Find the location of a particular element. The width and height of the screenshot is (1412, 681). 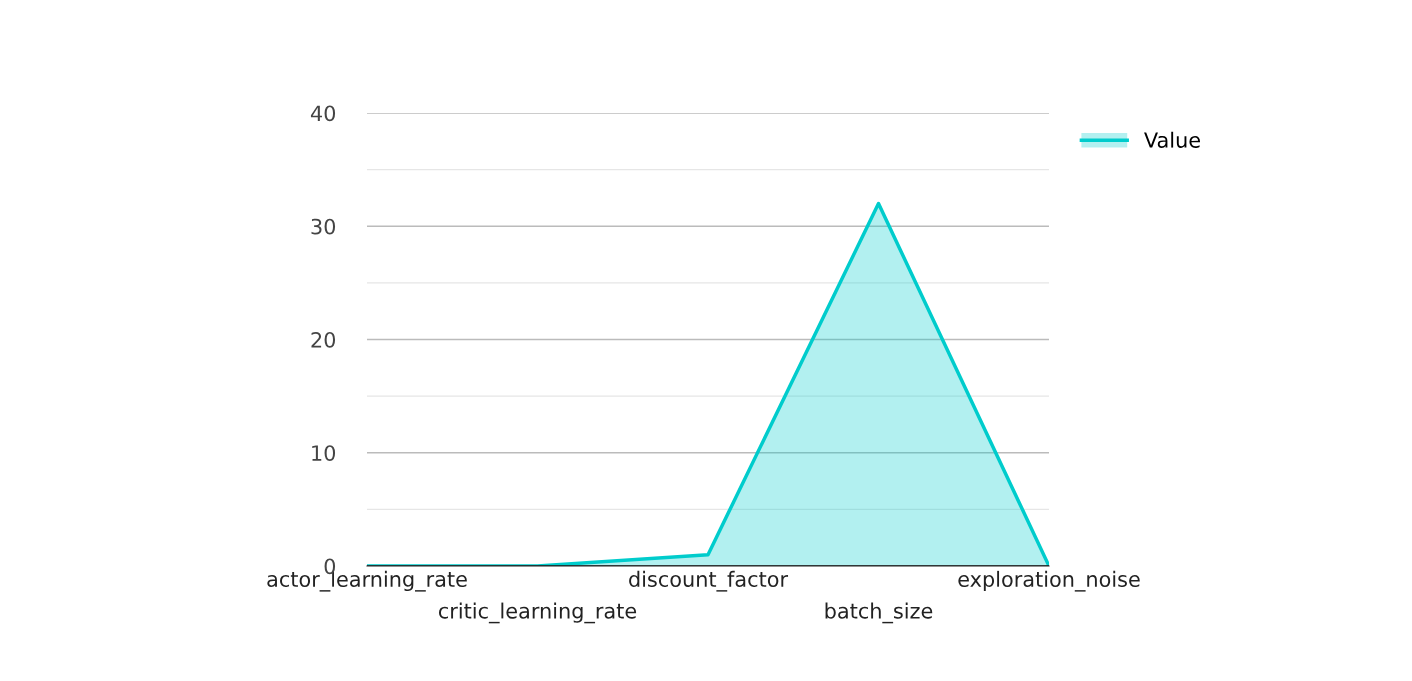

x-tick-label: batch_size is located at coordinates (879, 613).